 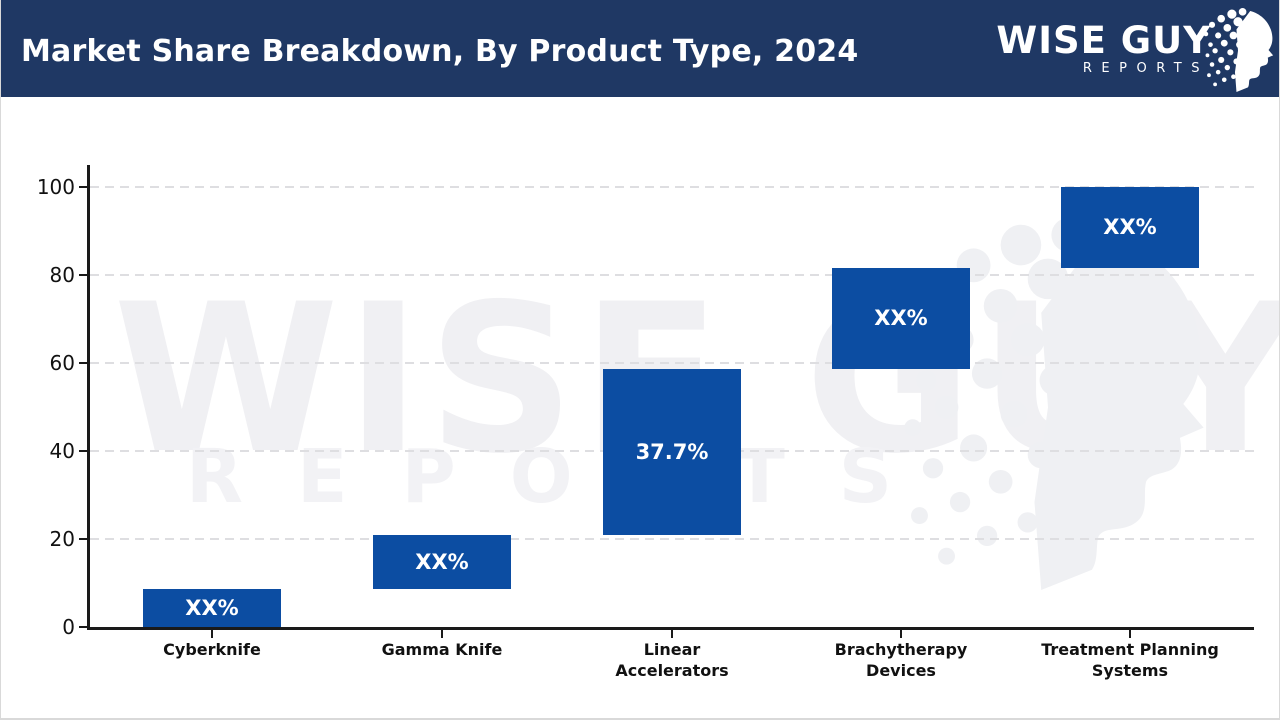 What do you see at coordinates (442, 649) in the screenshot?
I see `x-category-label: Gamma Knife` at bounding box center [442, 649].